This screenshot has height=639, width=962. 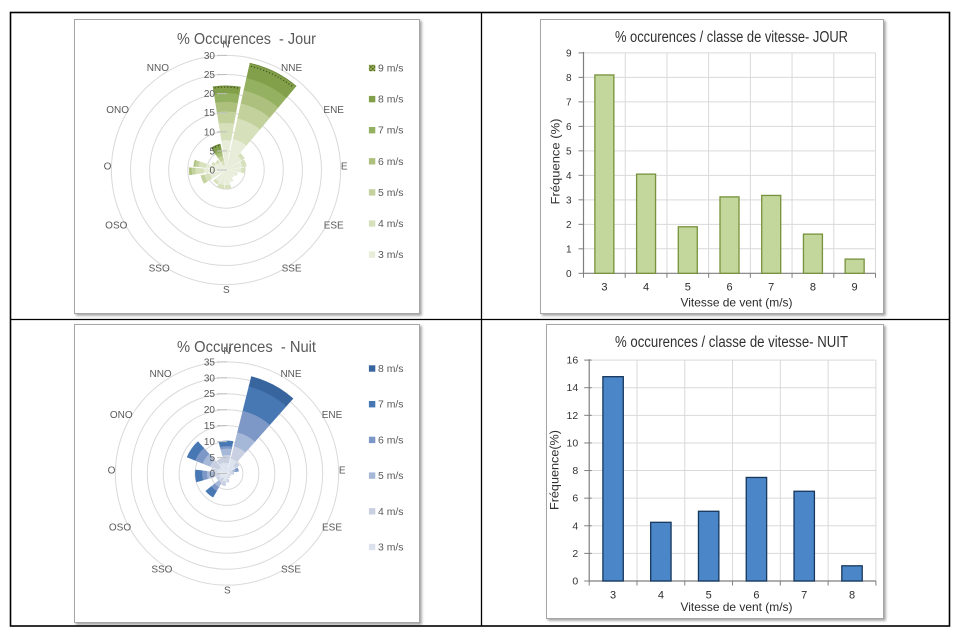 I want to click on svg-text:% occurences / classe de vites: % occurences / classe de vitesse- NUIT, so click(x=731, y=342).